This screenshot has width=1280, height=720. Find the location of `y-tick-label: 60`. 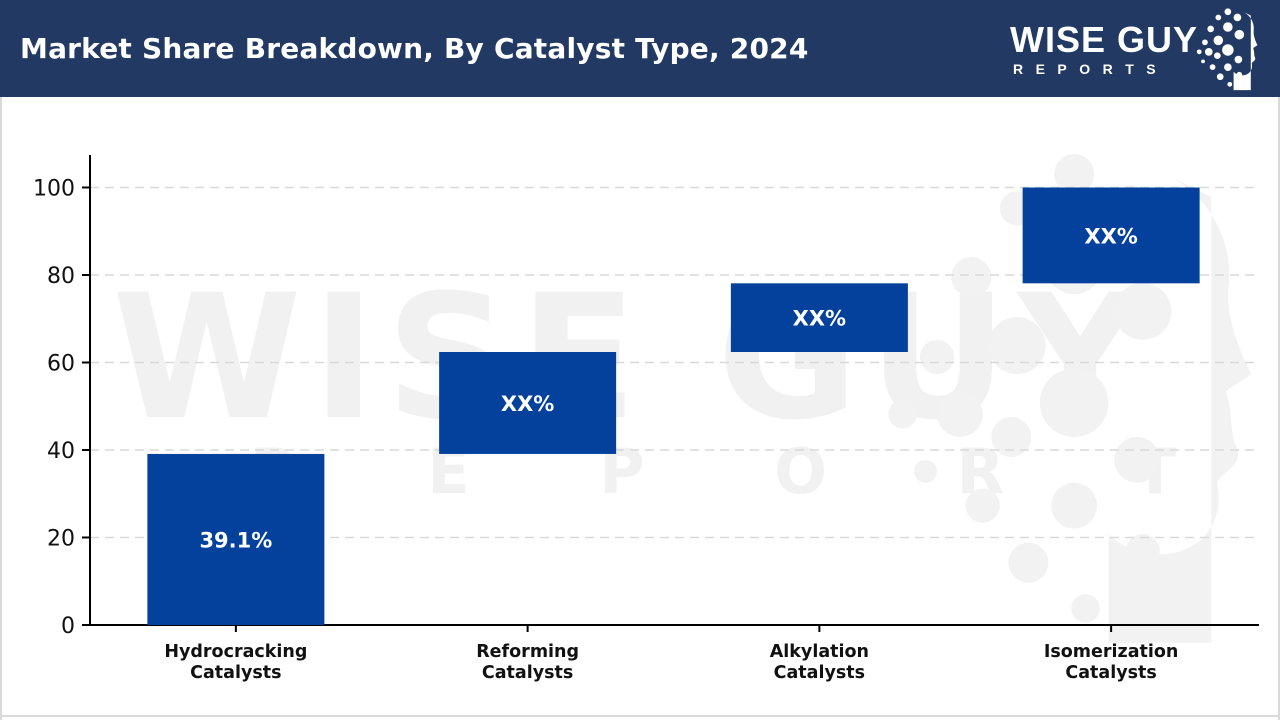

y-tick-label: 60 is located at coordinates (61, 364).